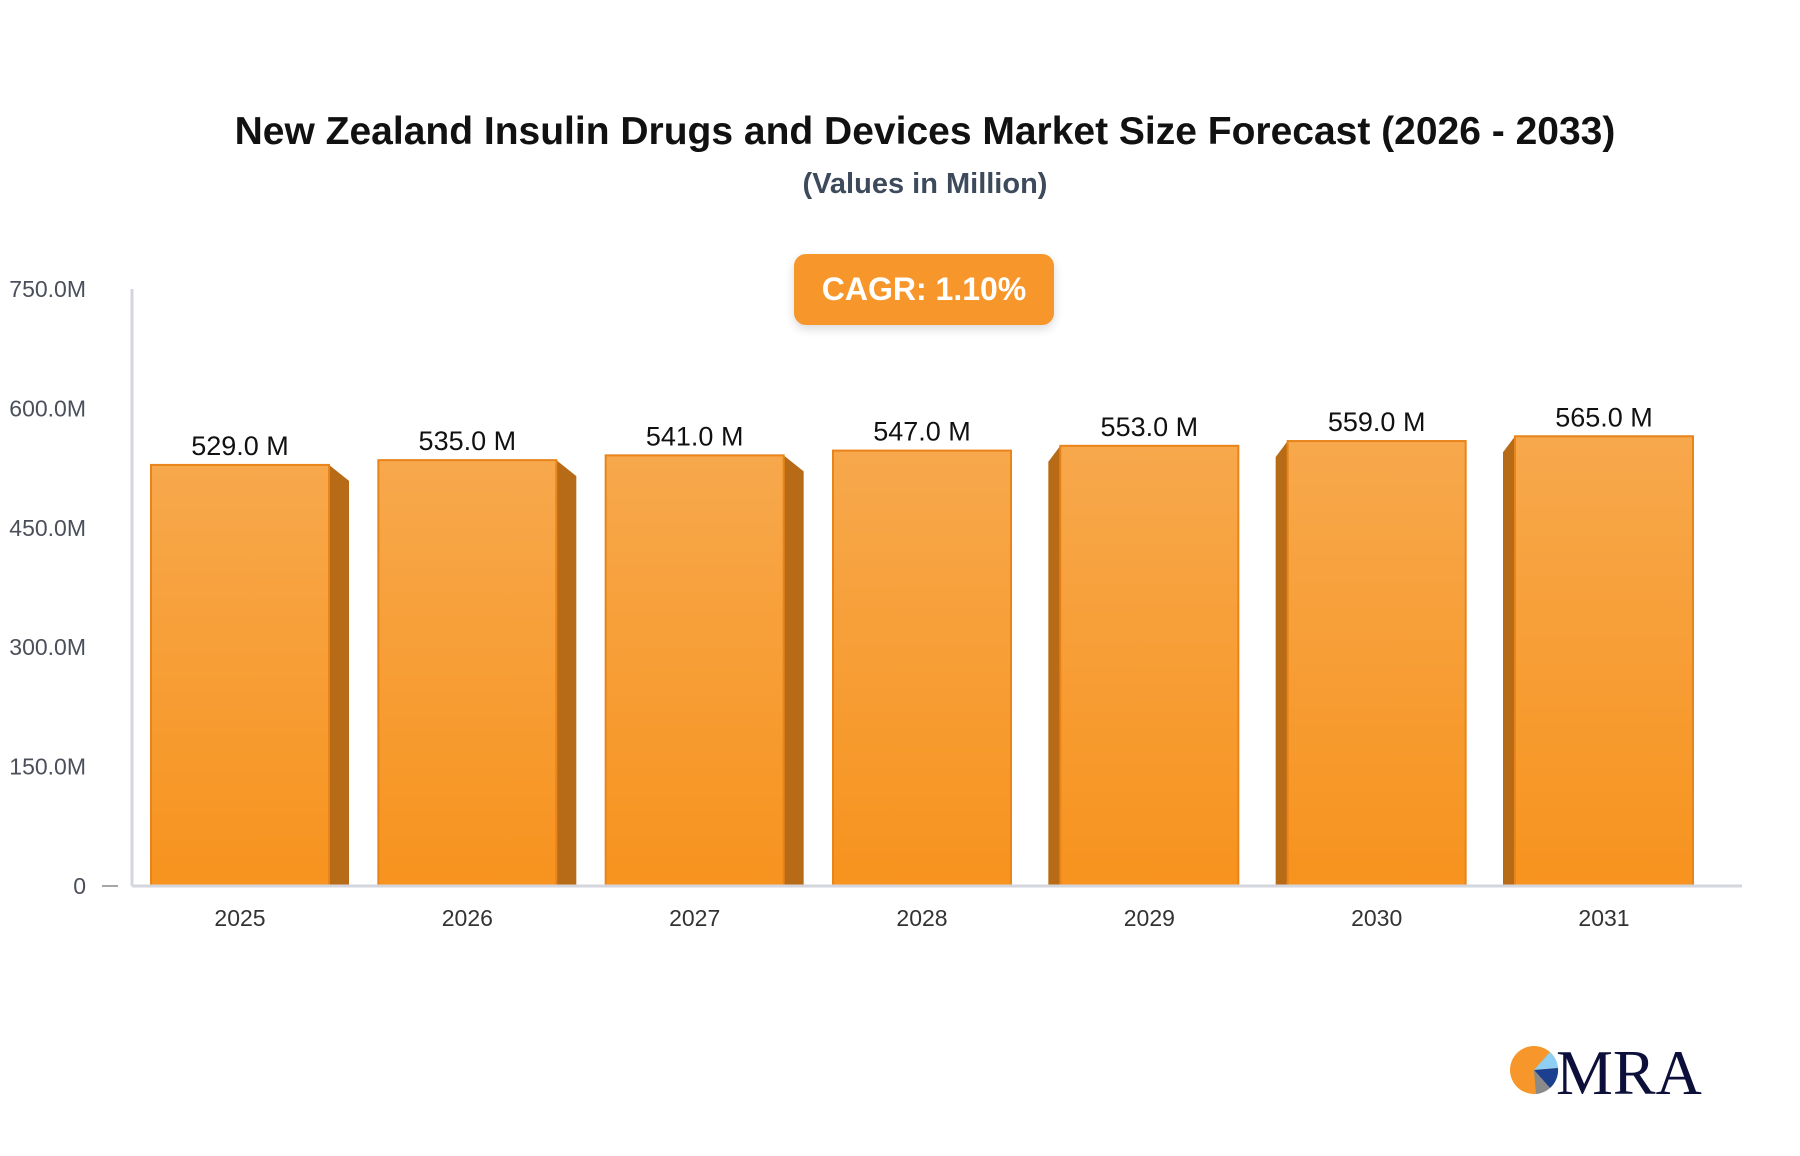 The width and height of the screenshot is (1800, 1156). I want to click on x-tick-label: 2028, so click(921, 918).